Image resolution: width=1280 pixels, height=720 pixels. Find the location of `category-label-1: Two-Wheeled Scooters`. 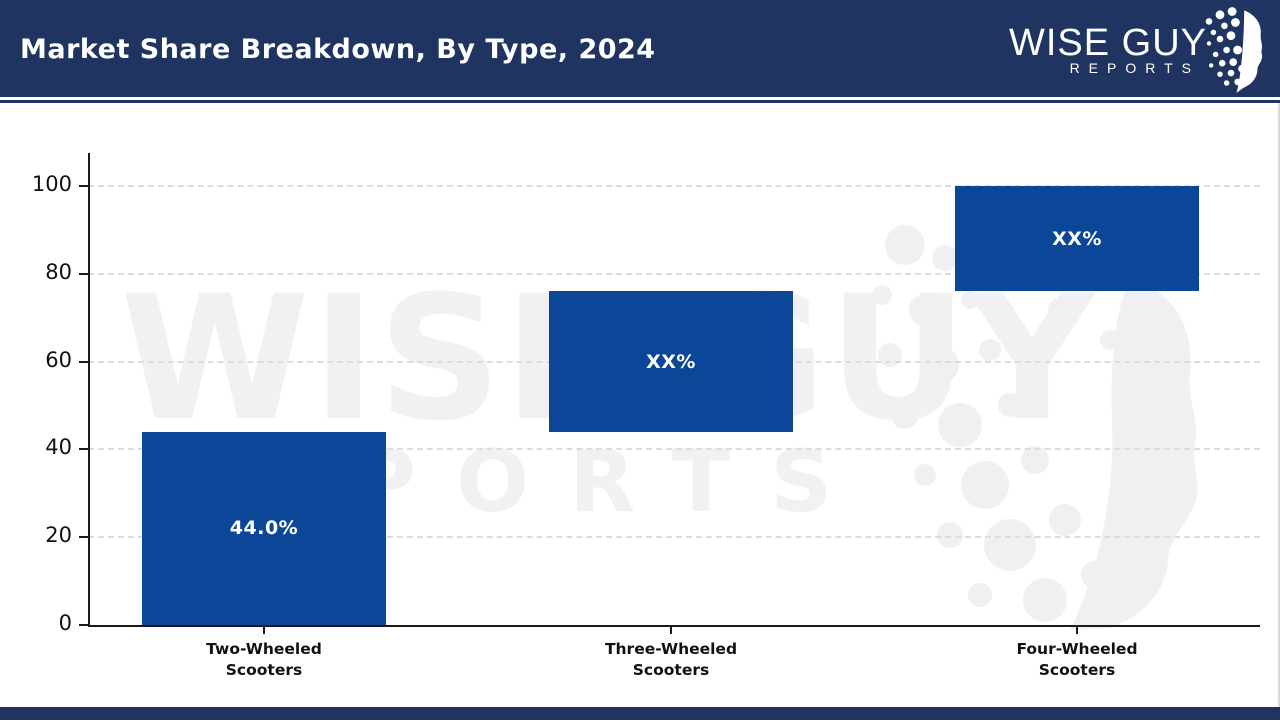

category-label-1: Two-Wheeled Scooters is located at coordinates (264, 659).